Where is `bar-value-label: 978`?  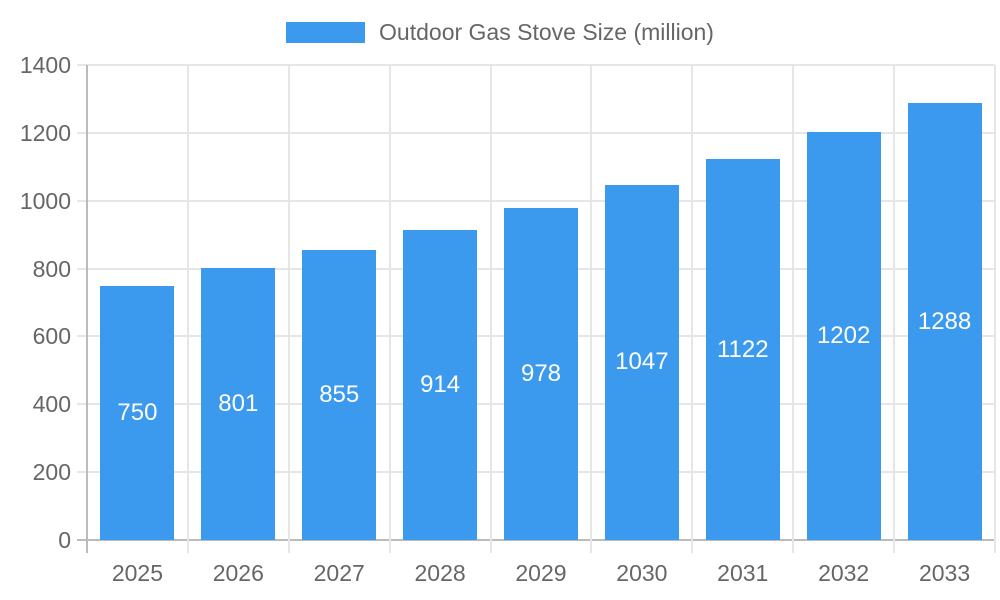 bar-value-label: 978 is located at coordinates (541, 374).